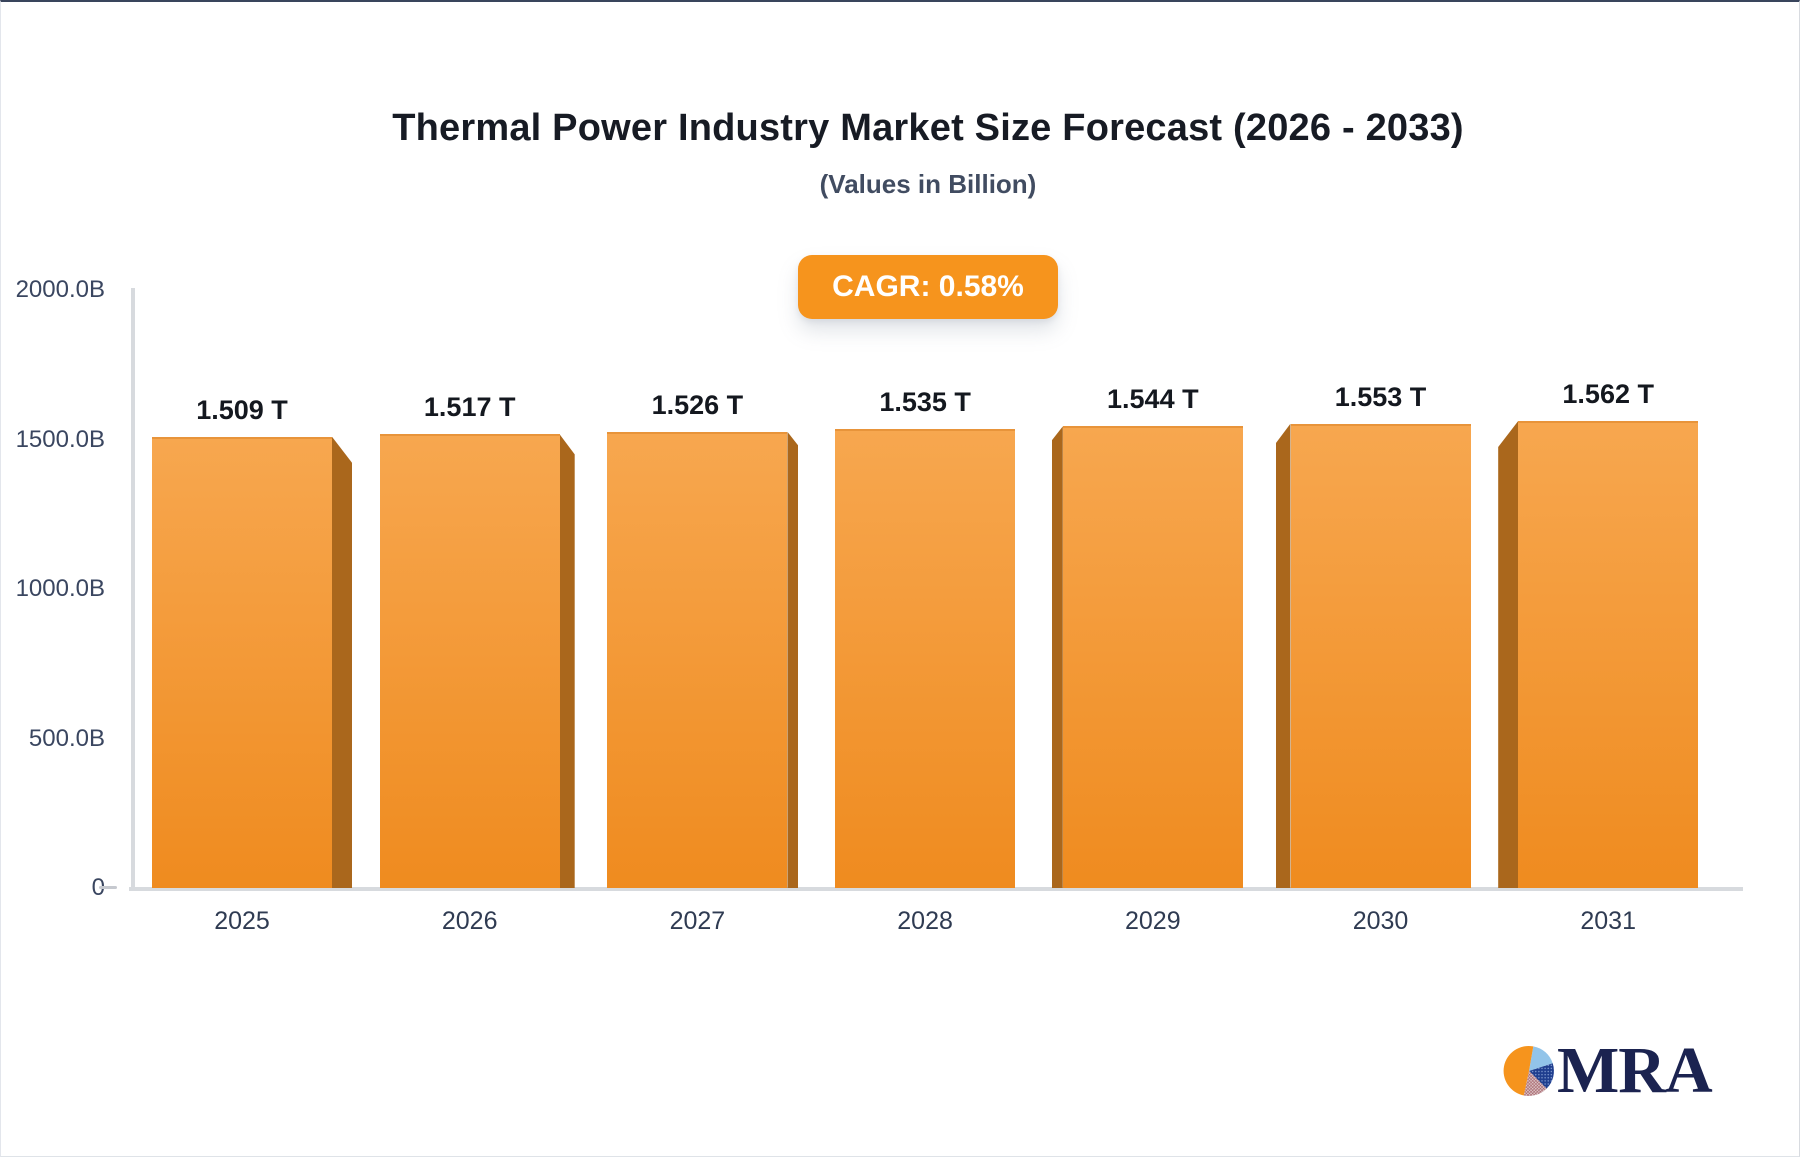 The image size is (1800, 1157). I want to click on bar-value-label: 1.562 T, so click(1608, 393).